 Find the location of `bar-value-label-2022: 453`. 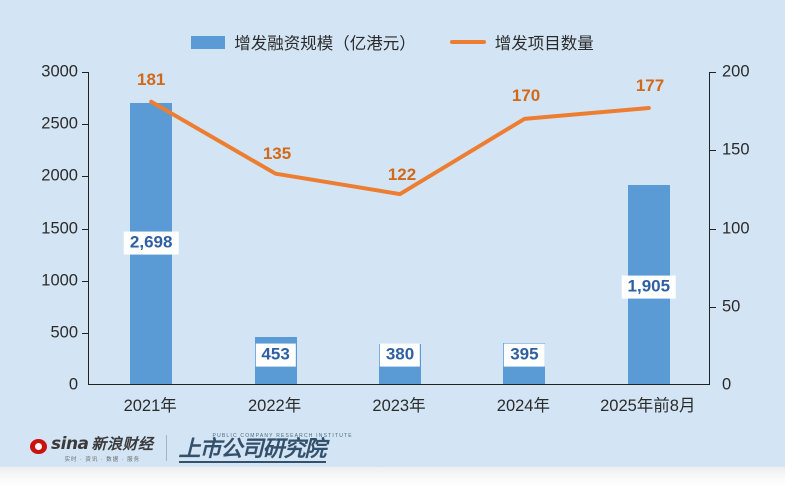

bar-value-label-2022: 453 is located at coordinates (275, 355).